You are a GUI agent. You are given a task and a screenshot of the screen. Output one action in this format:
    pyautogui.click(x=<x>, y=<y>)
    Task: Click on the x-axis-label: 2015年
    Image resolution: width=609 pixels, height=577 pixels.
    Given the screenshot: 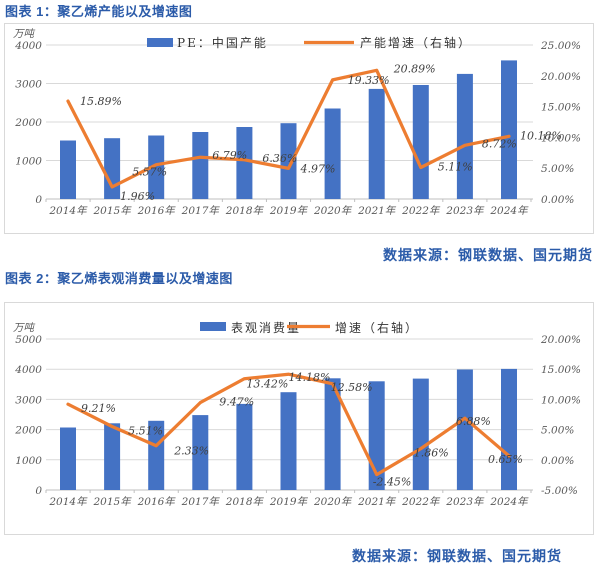 What is the action you would take?
    pyautogui.click(x=112, y=211)
    